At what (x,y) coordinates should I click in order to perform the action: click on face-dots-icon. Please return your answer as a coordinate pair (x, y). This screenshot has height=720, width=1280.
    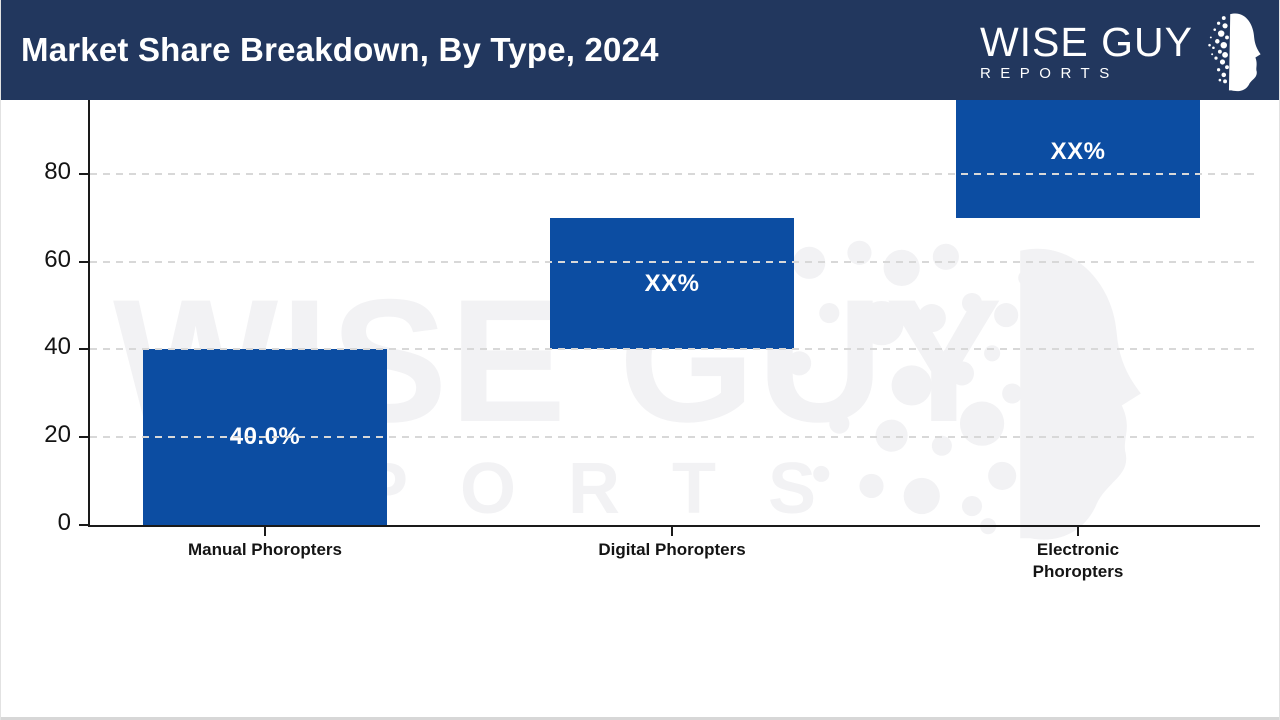
    Looking at the image, I should click on (1234, 52).